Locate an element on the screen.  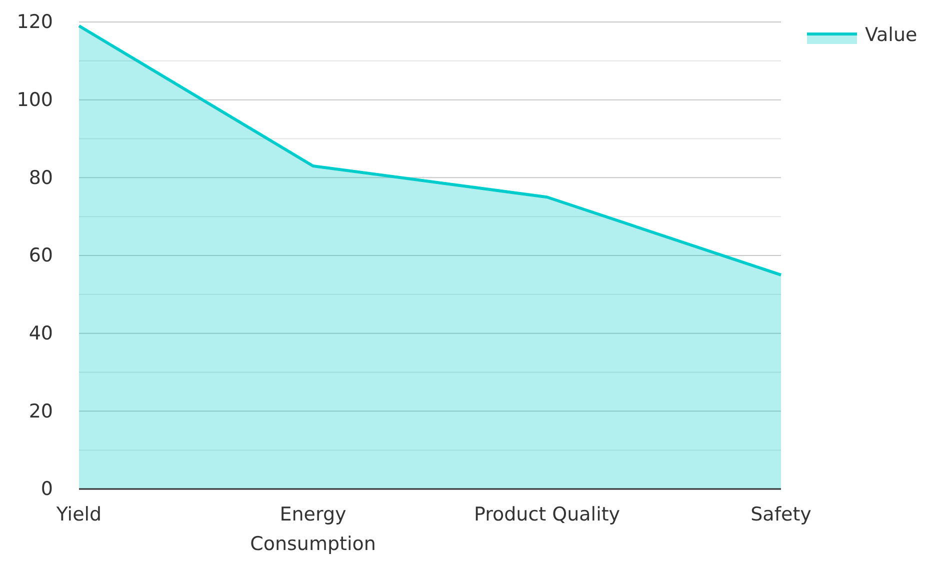
legend-label: Value is located at coordinates (891, 35).